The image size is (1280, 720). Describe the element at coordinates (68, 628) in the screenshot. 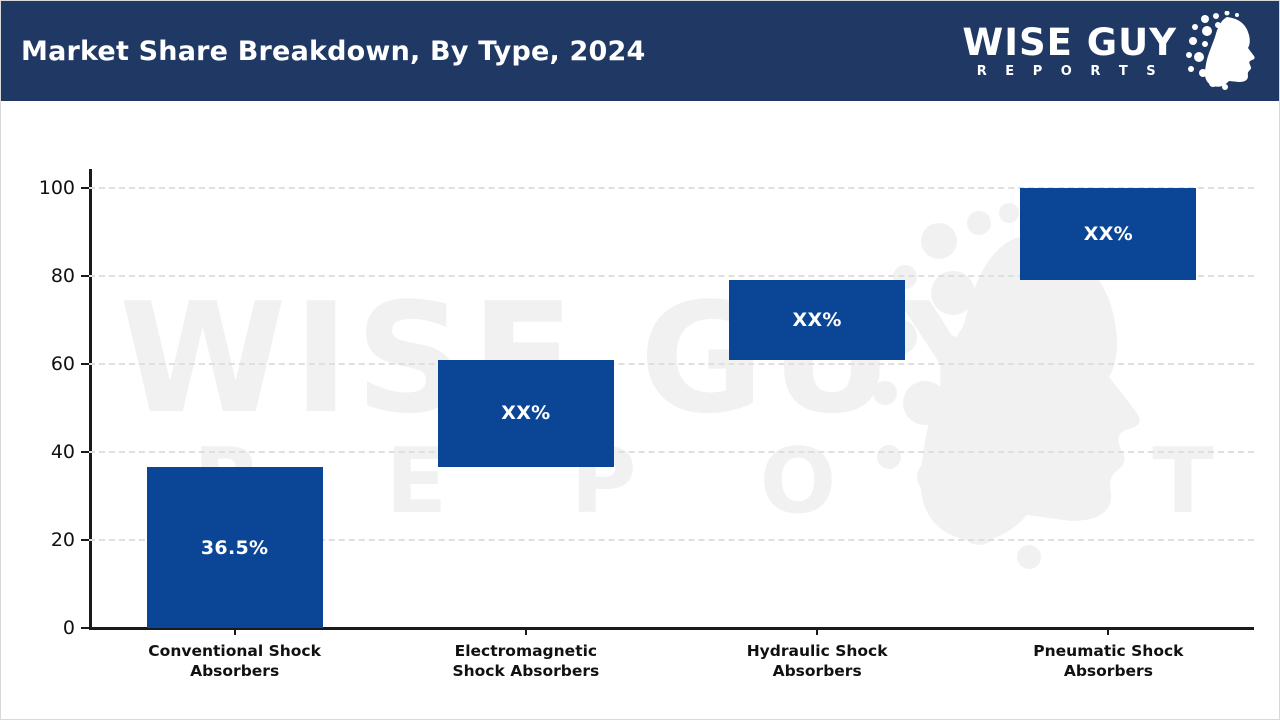

I see `y-tick-label-text: 0` at that location.